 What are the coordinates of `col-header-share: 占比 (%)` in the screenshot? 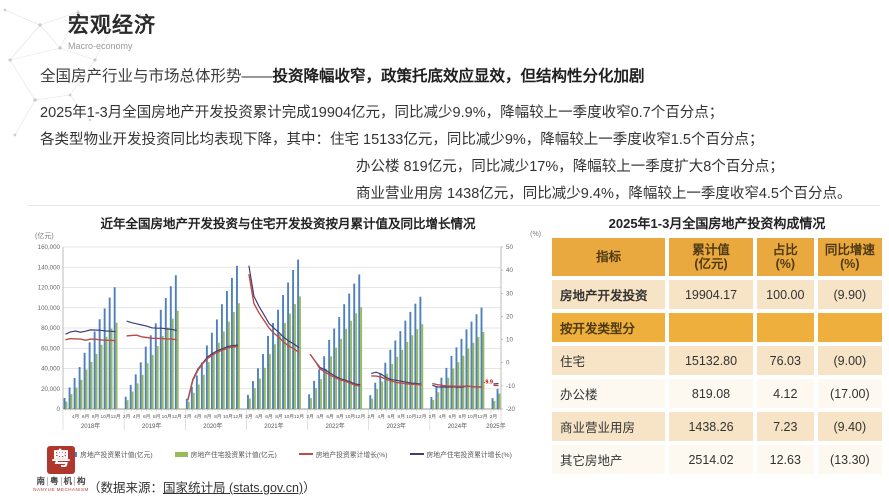 It's located at (785, 257).